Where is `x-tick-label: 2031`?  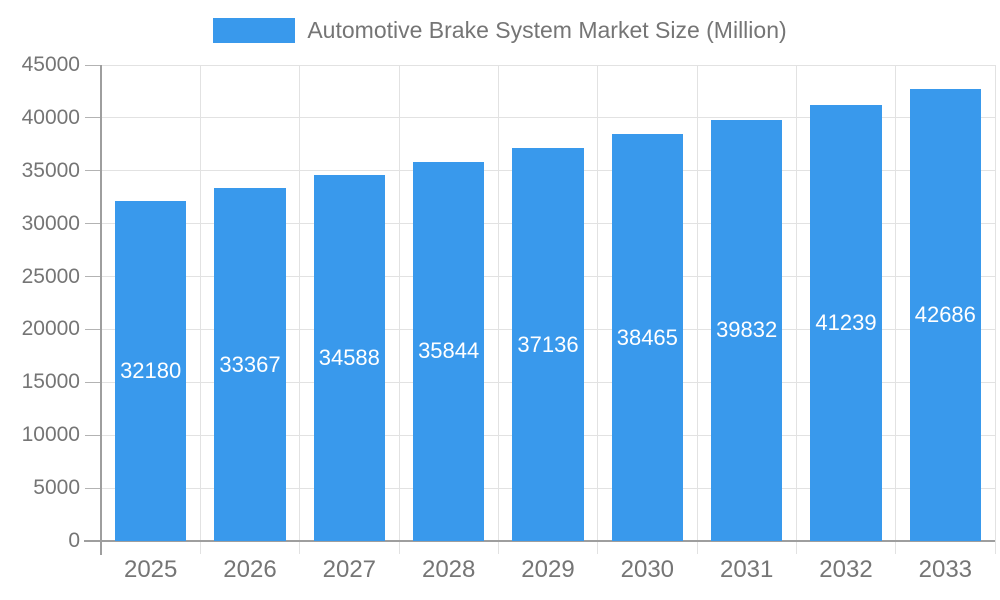
x-tick-label: 2031 is located at coordinates (746, 569).